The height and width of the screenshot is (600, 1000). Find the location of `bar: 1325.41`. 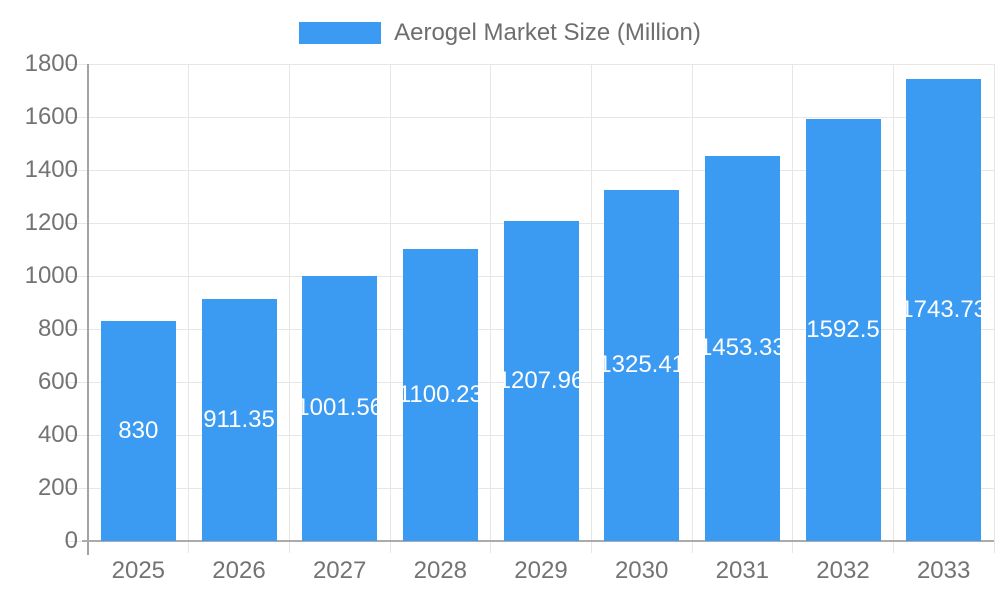

bar: 1325.41 is located at coordinates (642, 365).